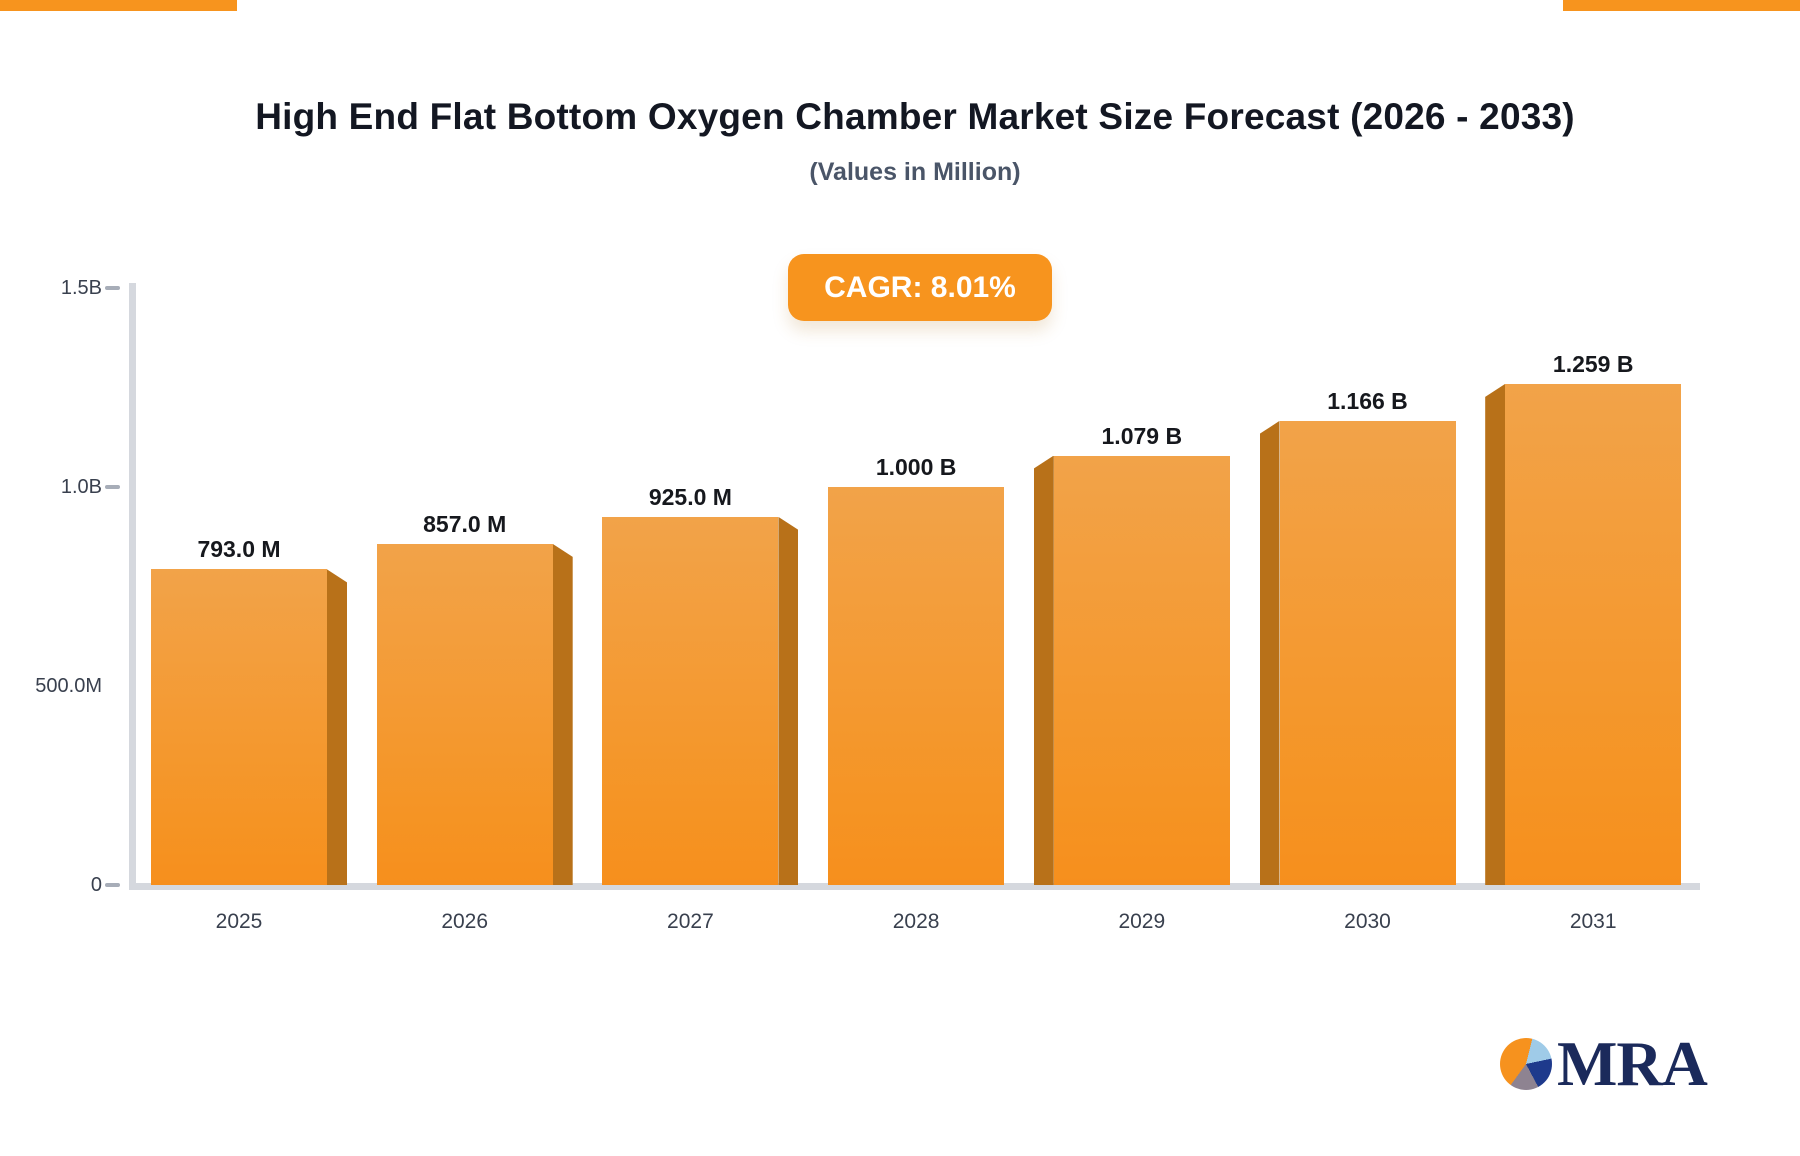 The image size is (1800, 1156). I want to click on x-axis-label: 2026, so click(465, 921).